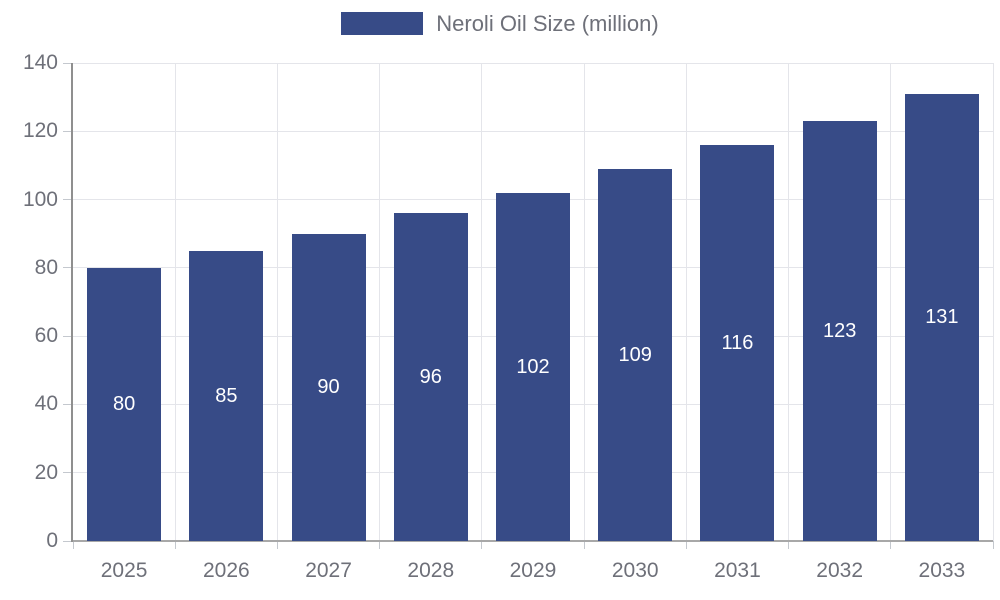 This screenshot has width=1000, height=600. What do you see at coordinates (431, 570) in the screenshot?
I see `x-axis-label: 2028` at bounding box center [431, 570].